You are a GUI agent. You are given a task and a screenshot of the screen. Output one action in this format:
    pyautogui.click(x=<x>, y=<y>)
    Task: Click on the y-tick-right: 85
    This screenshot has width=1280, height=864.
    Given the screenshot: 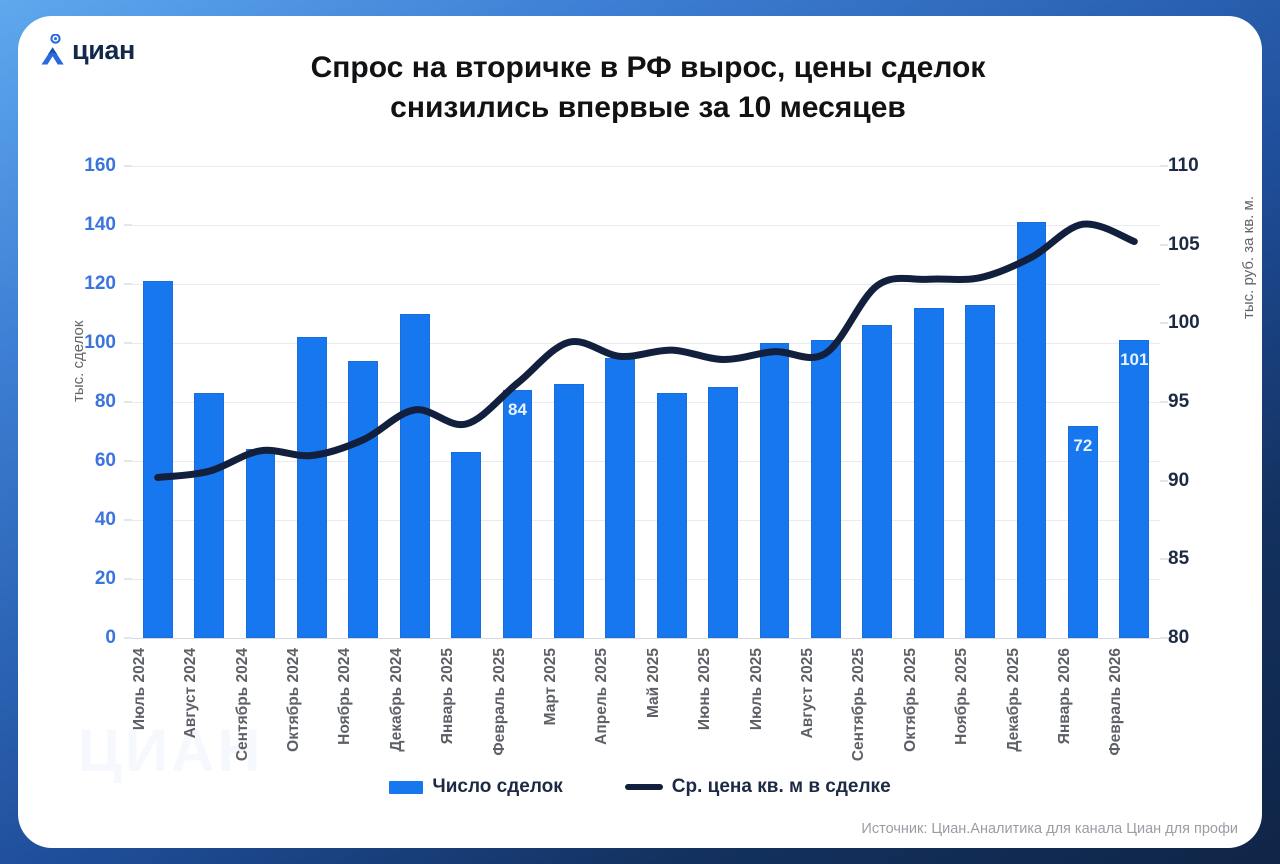 What is the action you would take?
    pyautogui.click(x=1179, y=559)
    